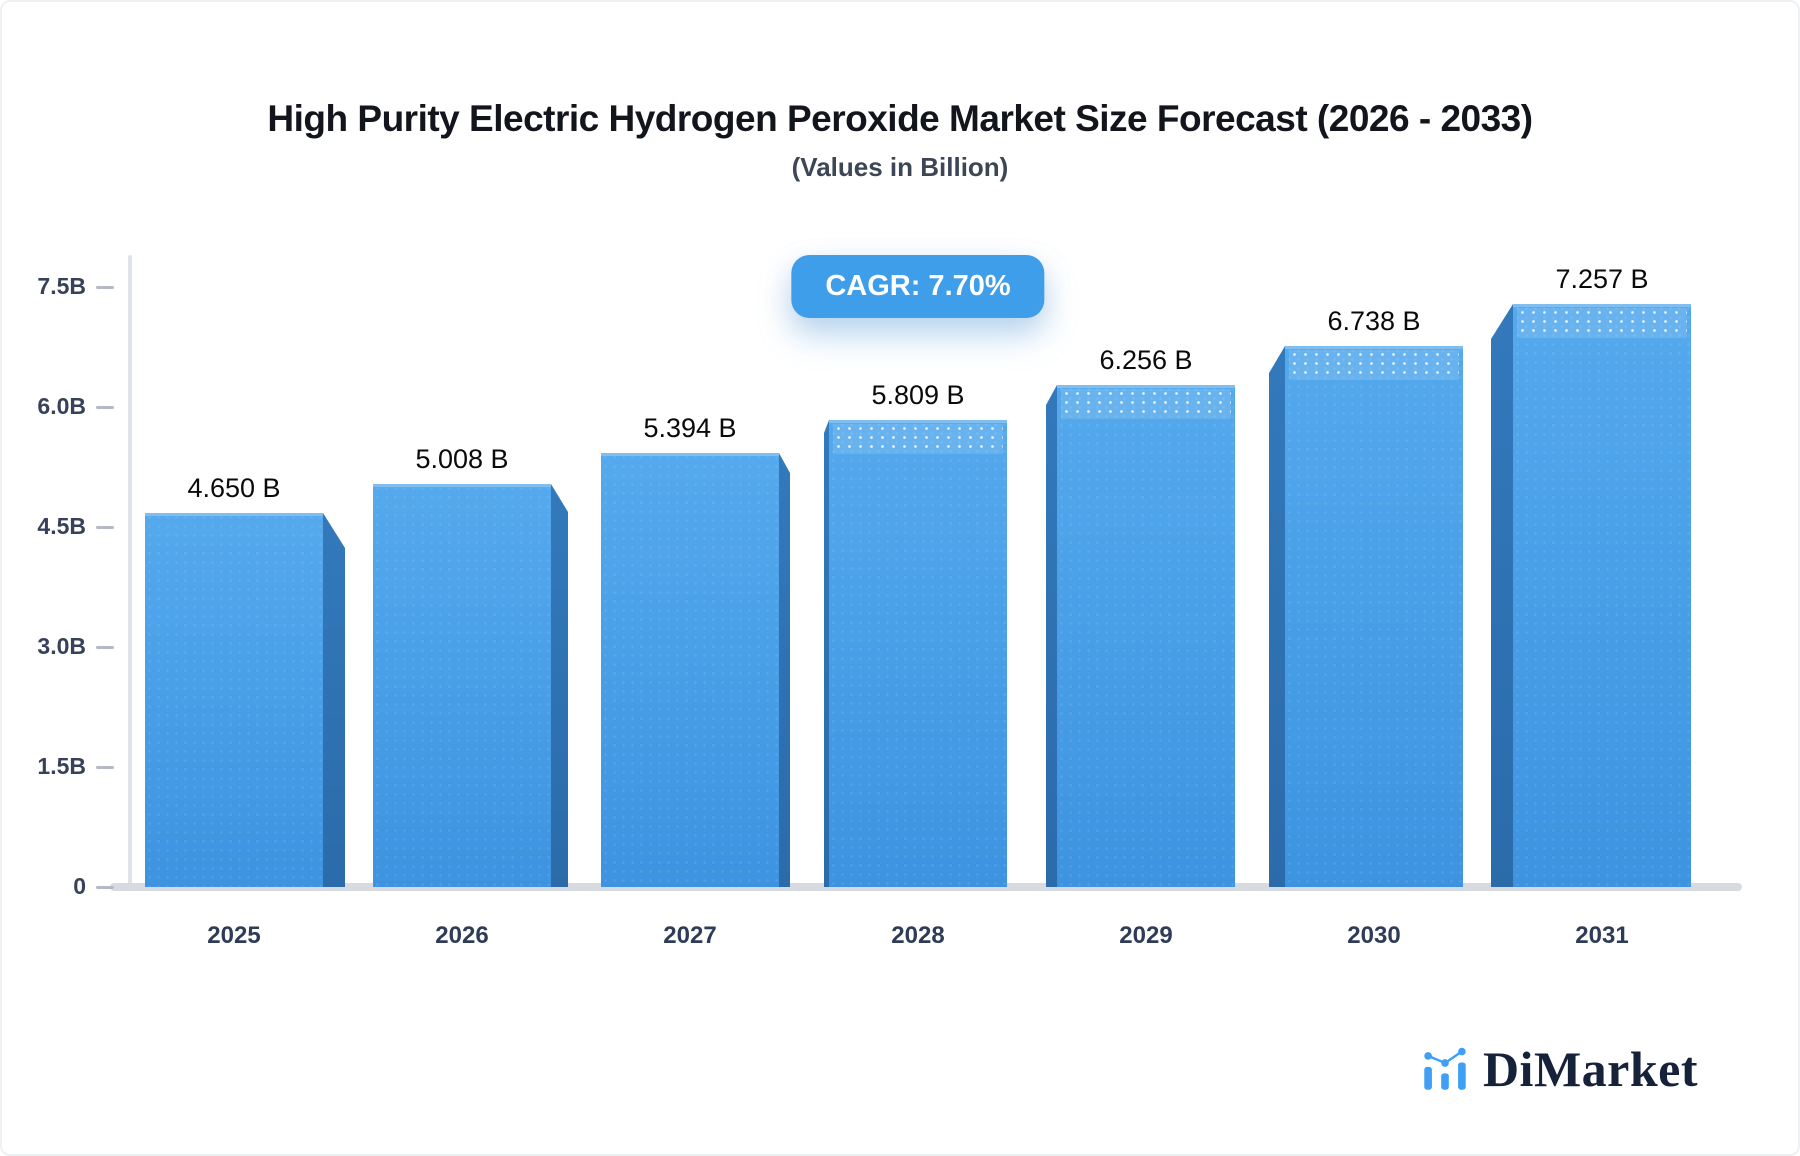 The image size is (1800, 1156). What do you see at coordinates (1602, 935) in the screenshot?
I see `x-axis-label: 2031` at bounding box center [1602, 935].